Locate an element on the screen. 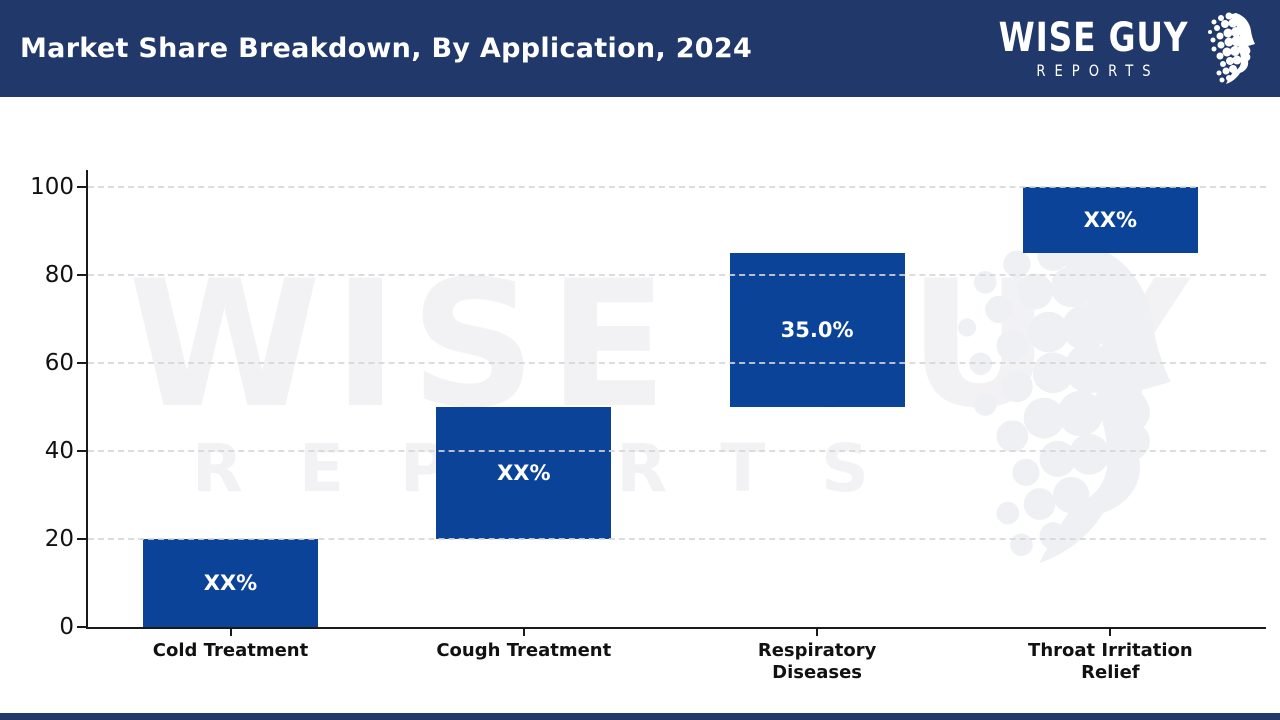 The image size is (1280, 720). logo-wordmark: WISE GUY is located at coordinates (1093, 37).